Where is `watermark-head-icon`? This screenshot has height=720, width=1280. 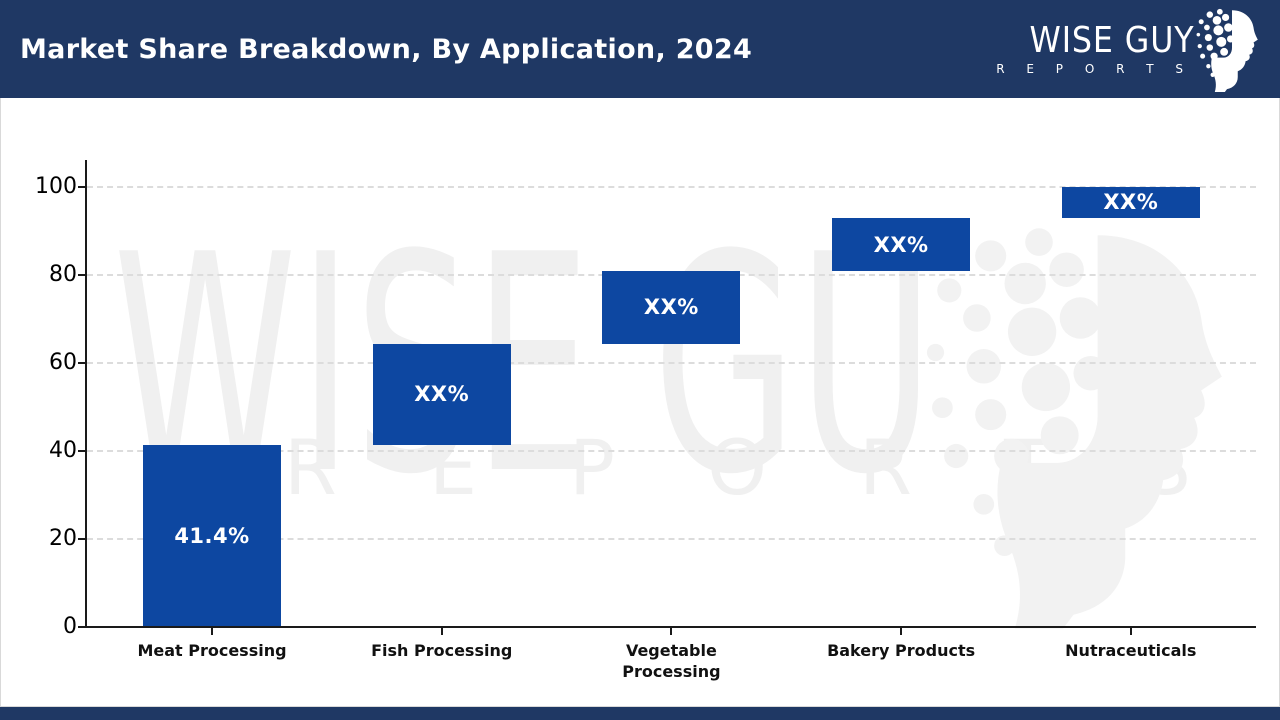
watermark-head-icon is located at coordinates (1074, 428).